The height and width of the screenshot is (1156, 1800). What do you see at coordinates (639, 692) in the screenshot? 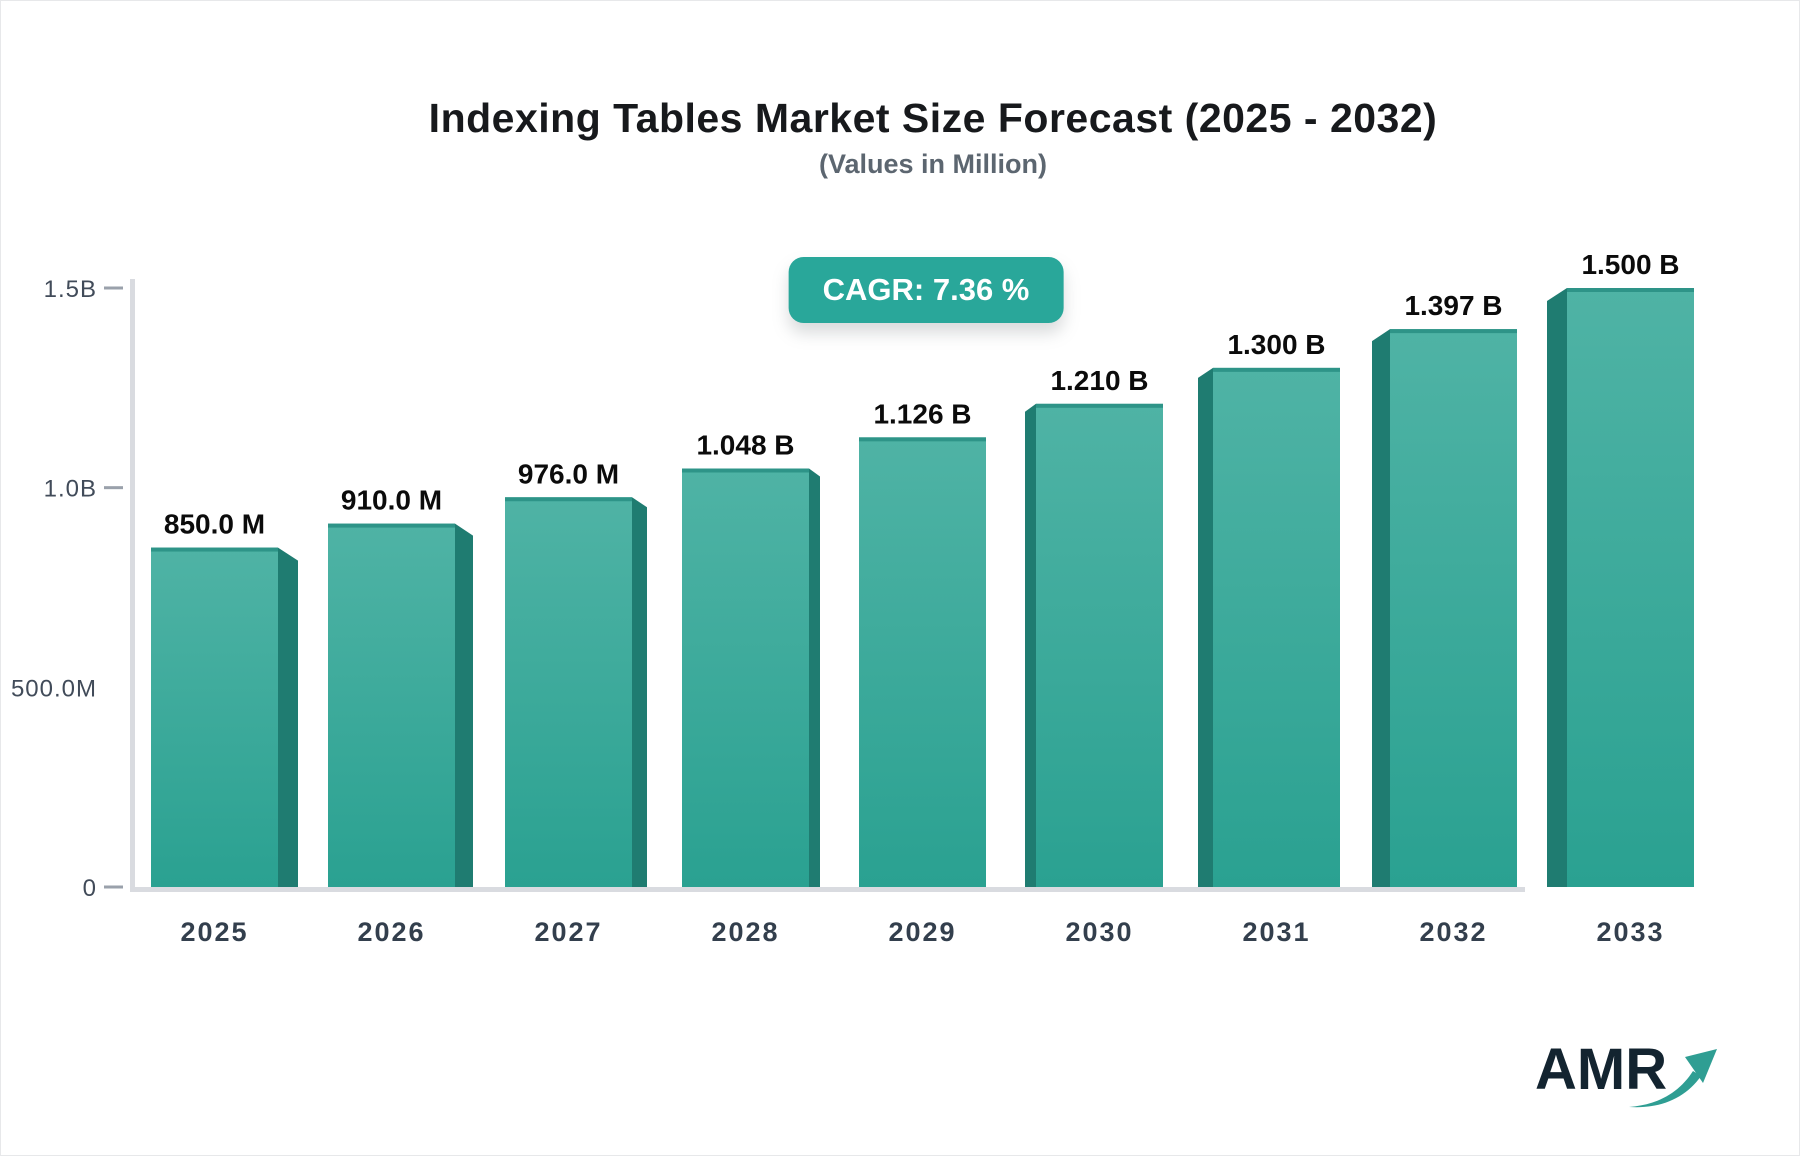
I see `bar-side-face-2027` at bounding box center [639, 692].